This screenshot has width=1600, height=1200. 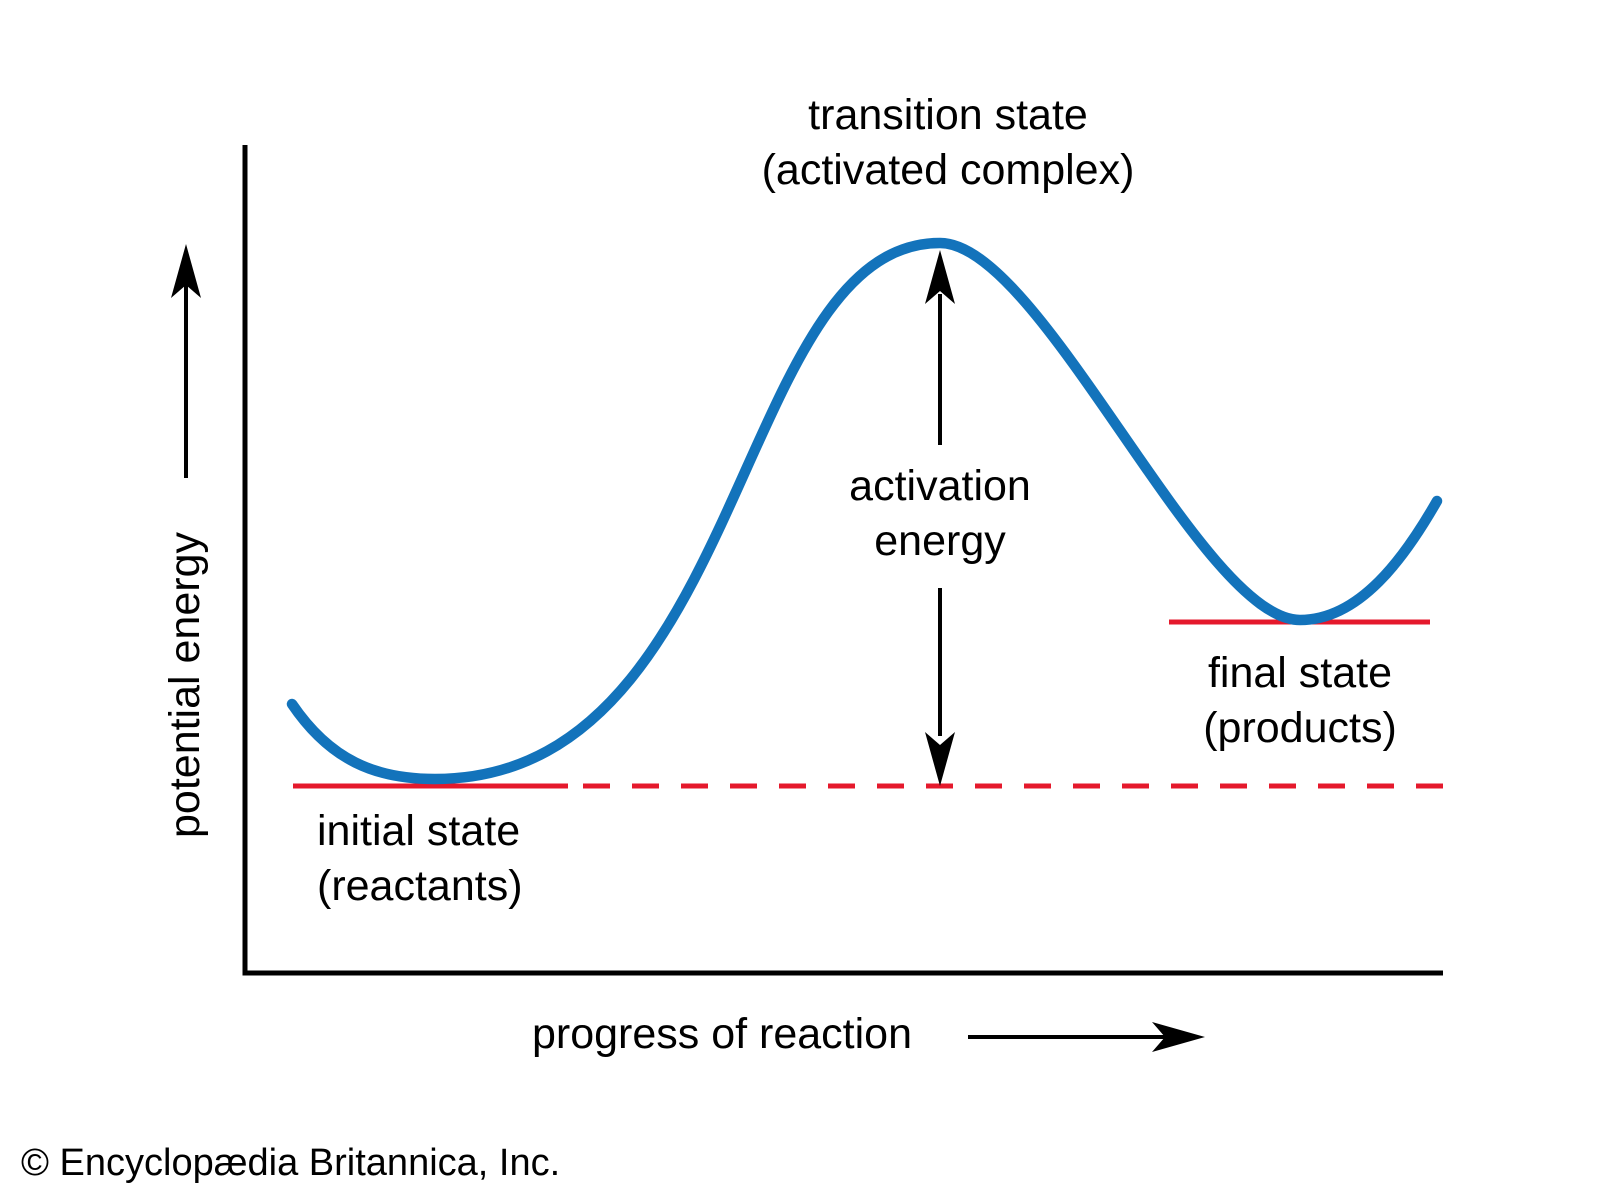 What do you see at coordinates (185, 685) in the screenshot?
I see `y-axis-label: potential energy` at bounding box center [185, 685].